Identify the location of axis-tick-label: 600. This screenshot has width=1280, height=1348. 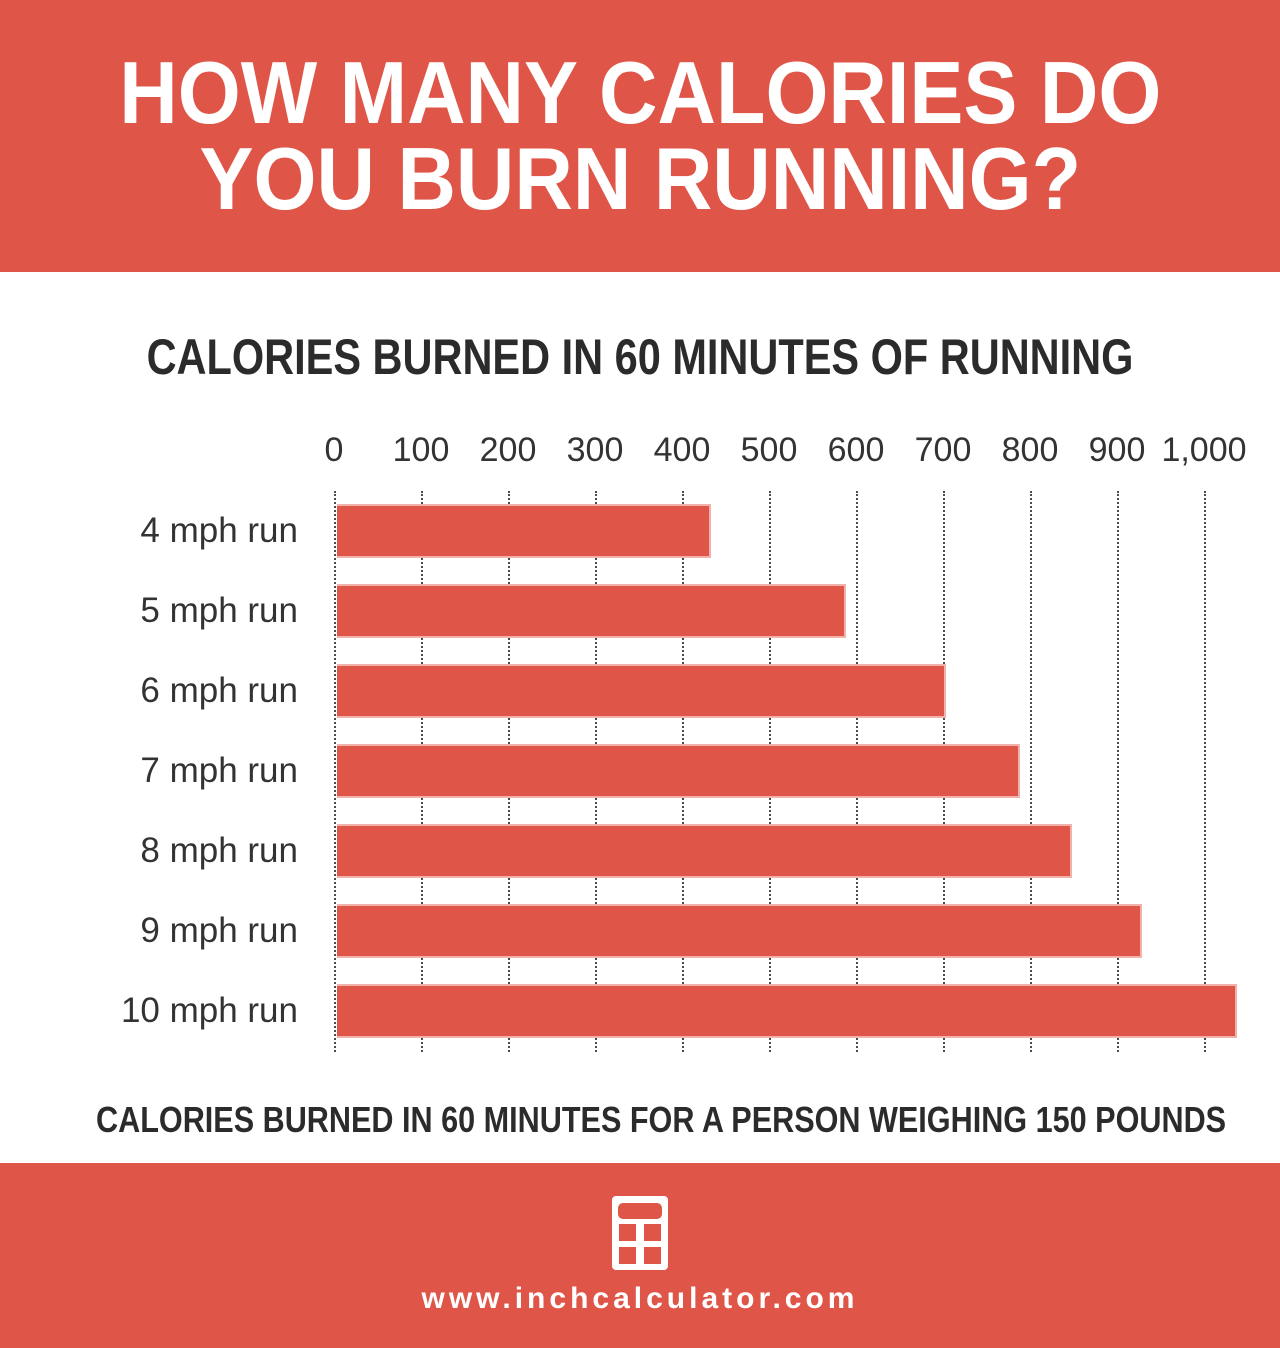
(856, 450).